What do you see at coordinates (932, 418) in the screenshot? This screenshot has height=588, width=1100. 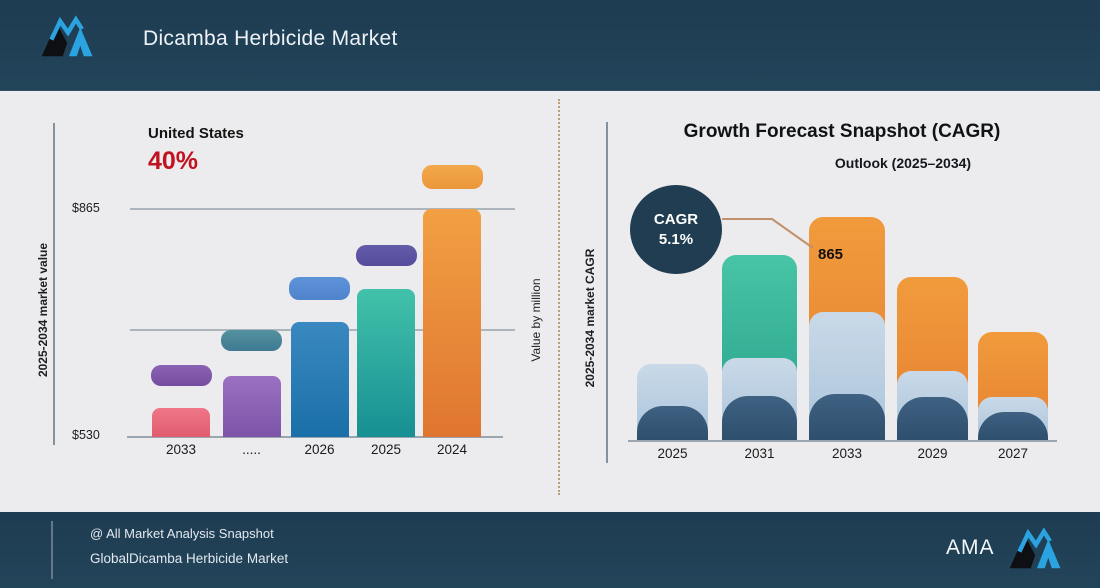 I see `stack-base-2029` at bounding box center [932, 418].